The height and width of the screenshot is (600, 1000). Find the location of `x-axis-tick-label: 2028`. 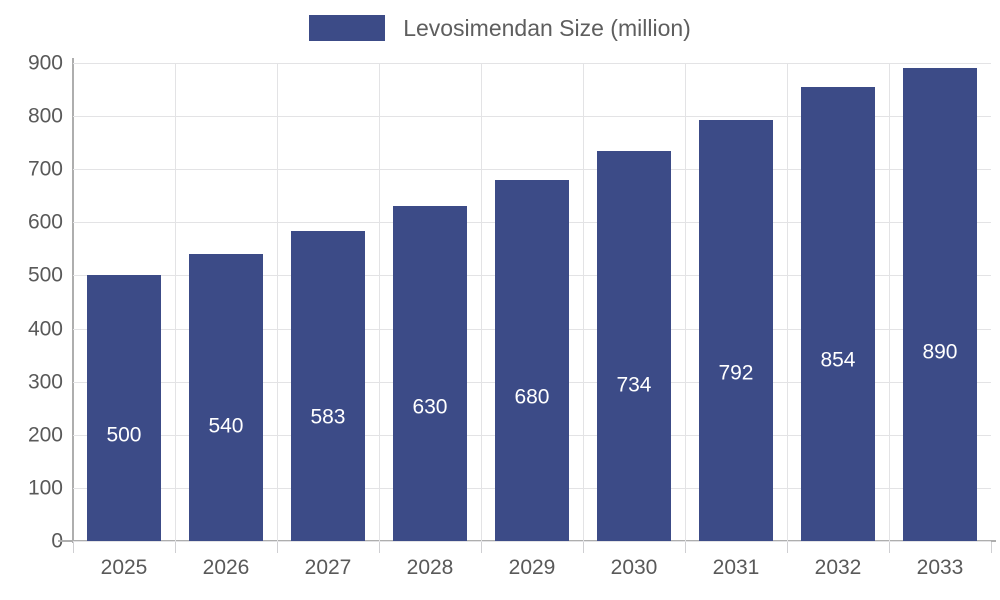

x-axis-tick-label: 2028 is located at coordinates (430, 567).